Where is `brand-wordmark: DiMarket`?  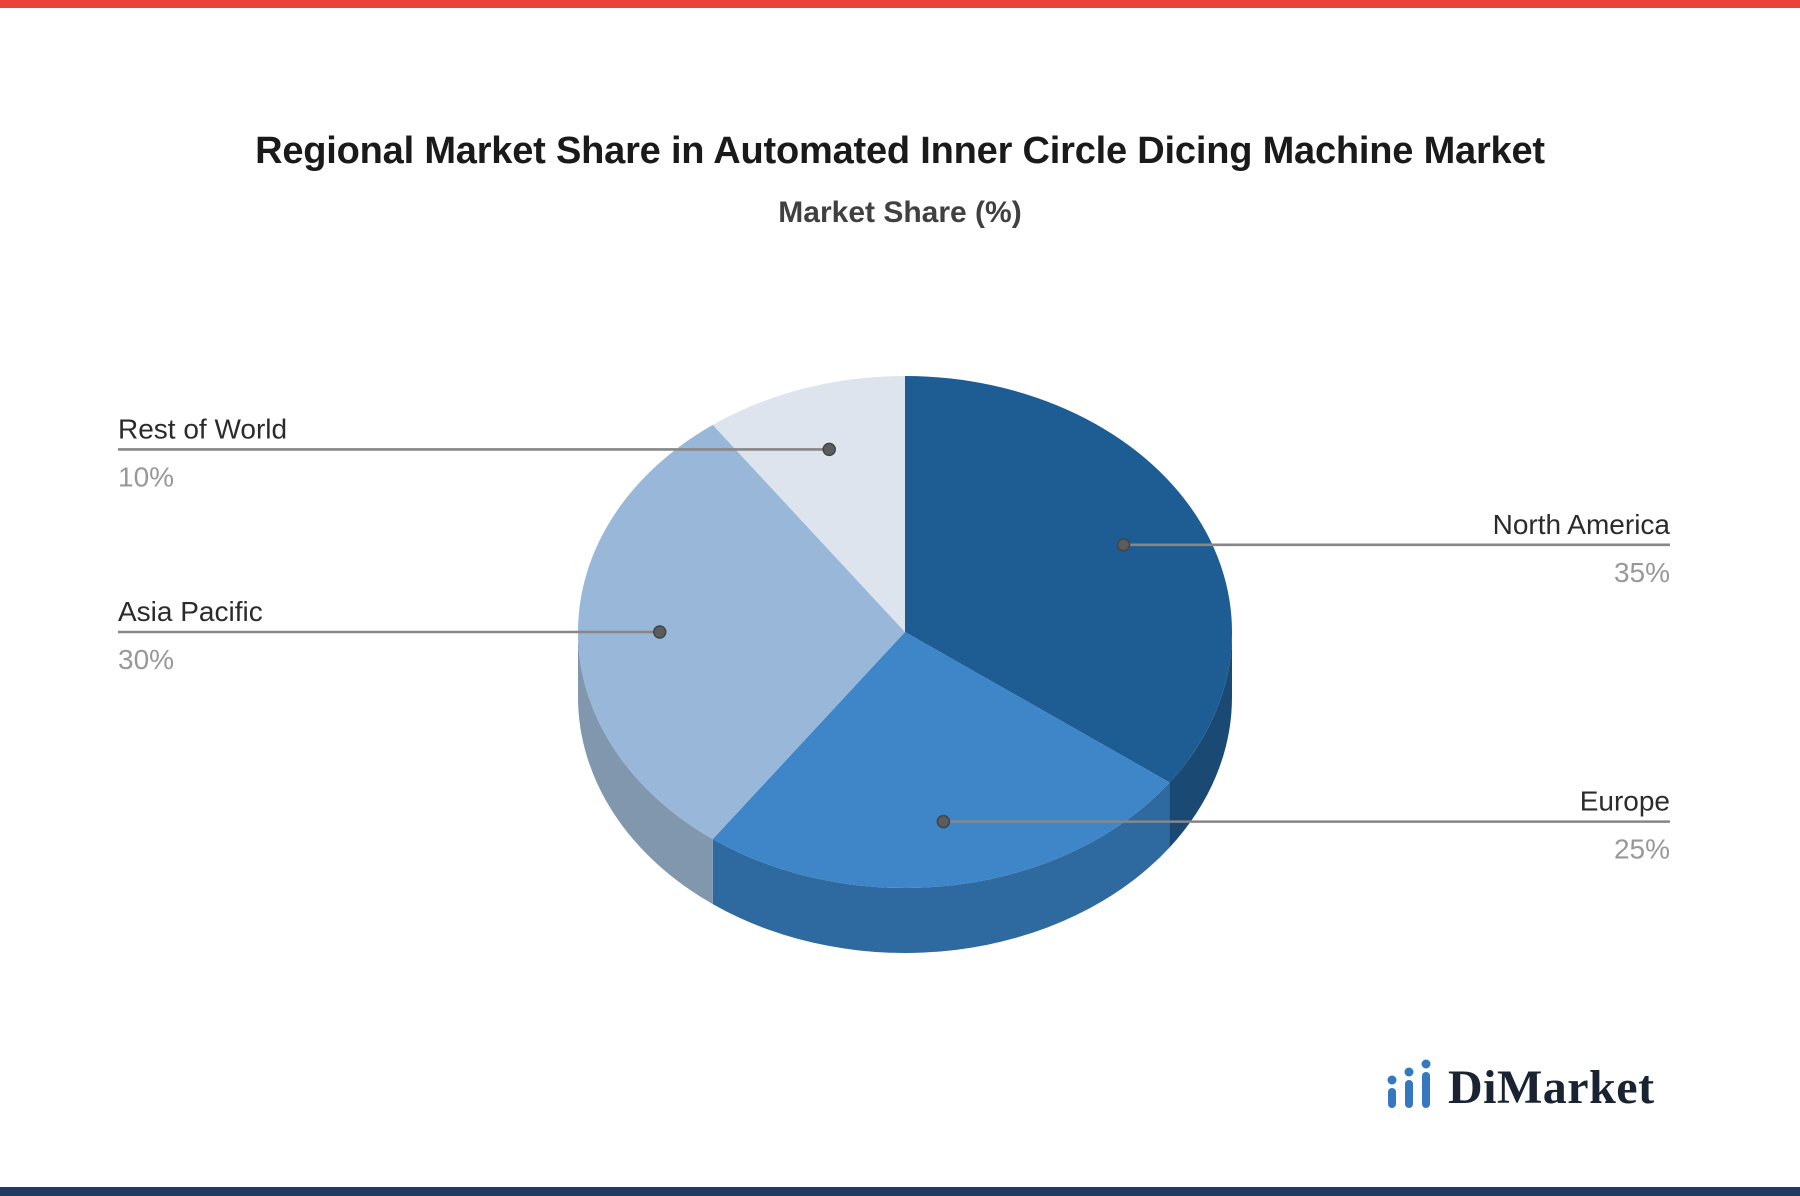
brand-wordmark: DiMarket is located at coordinates (1551, 1087).